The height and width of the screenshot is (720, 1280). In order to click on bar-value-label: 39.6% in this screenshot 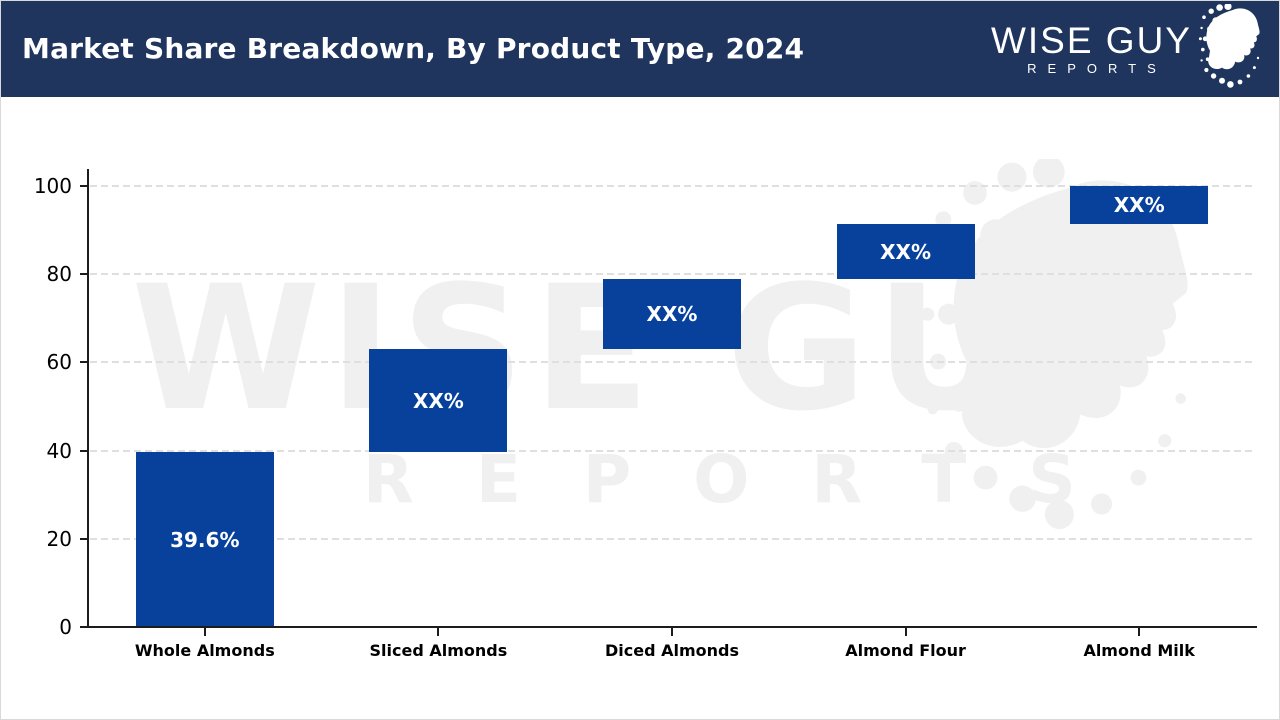, I will do `click(205, 539)`.